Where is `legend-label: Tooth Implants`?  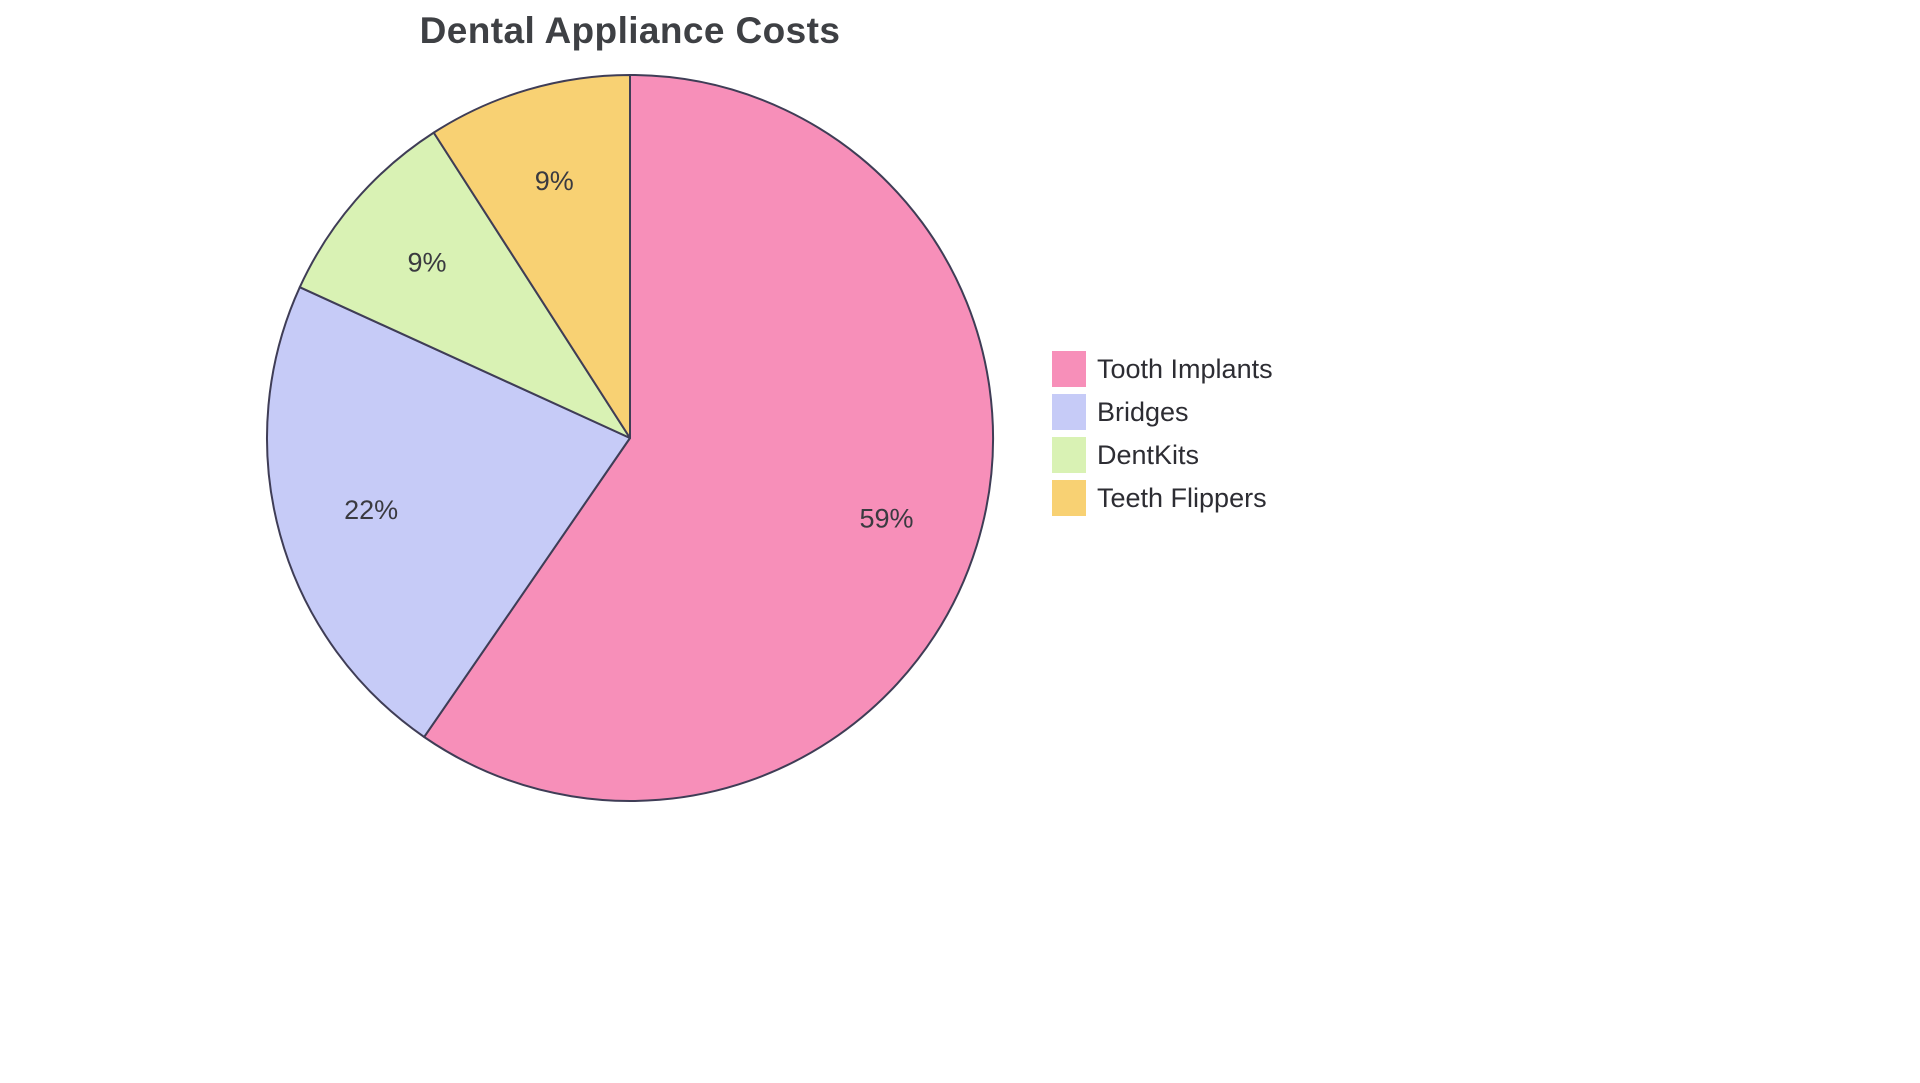
legend-label: Tooth Implants is located at coordinates (1185, 368).